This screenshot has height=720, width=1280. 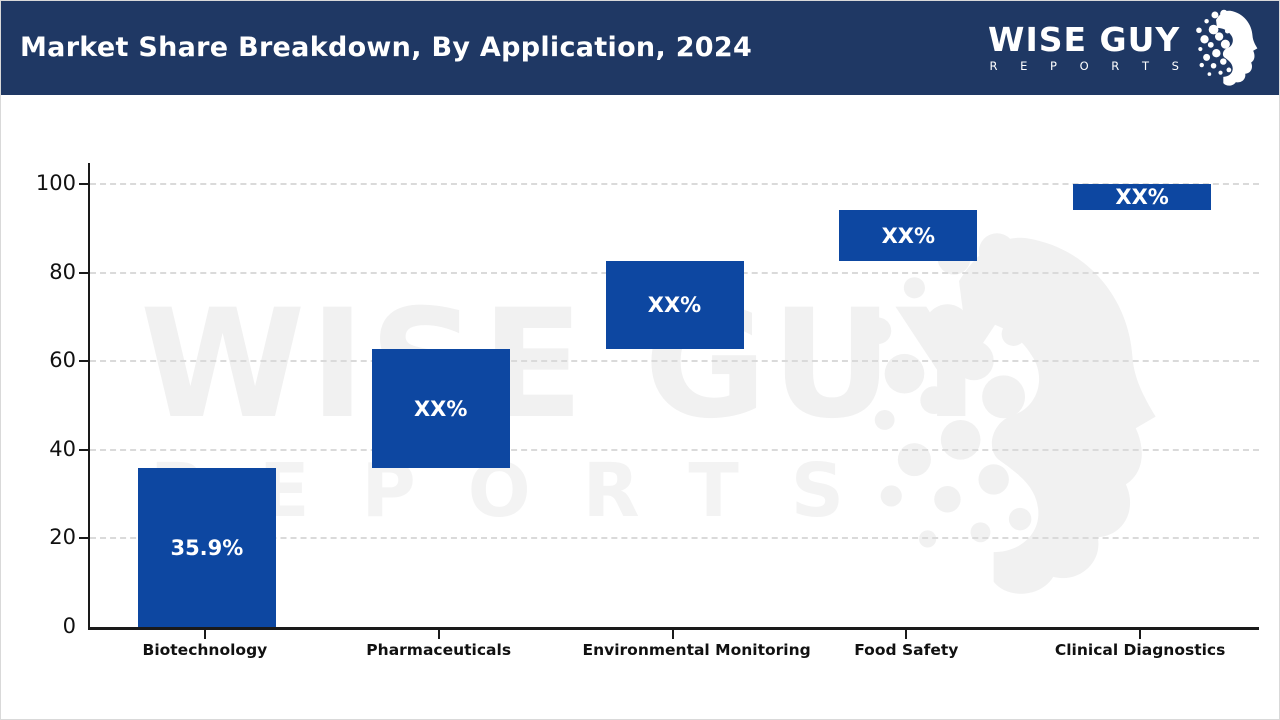 I want to click on x-category-label: Food Safety, so click(x=906, y=650).